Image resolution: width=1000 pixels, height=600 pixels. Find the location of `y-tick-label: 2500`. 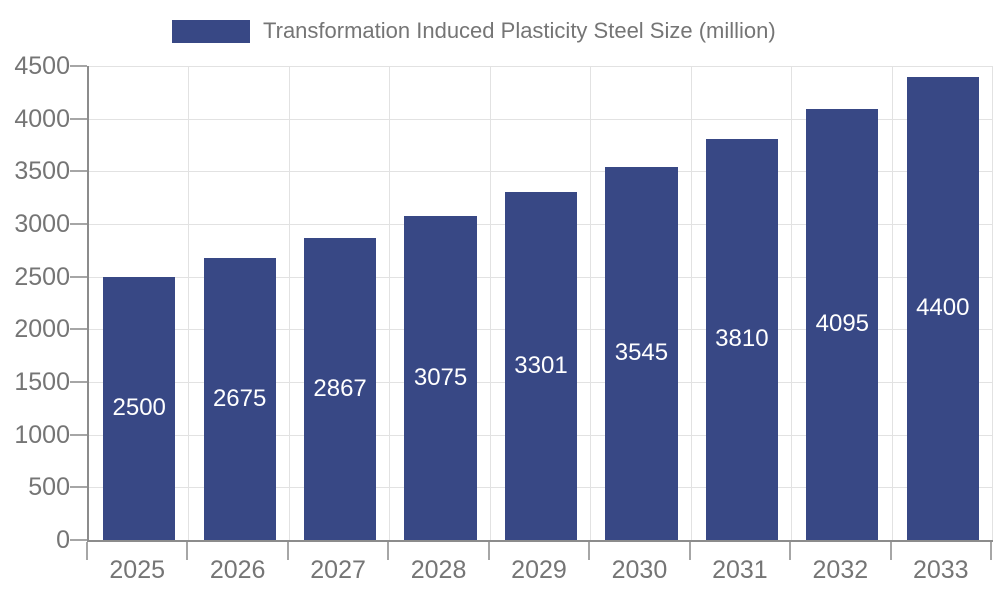

y-tick-label: 2500 is located at coordinates (42, 276).